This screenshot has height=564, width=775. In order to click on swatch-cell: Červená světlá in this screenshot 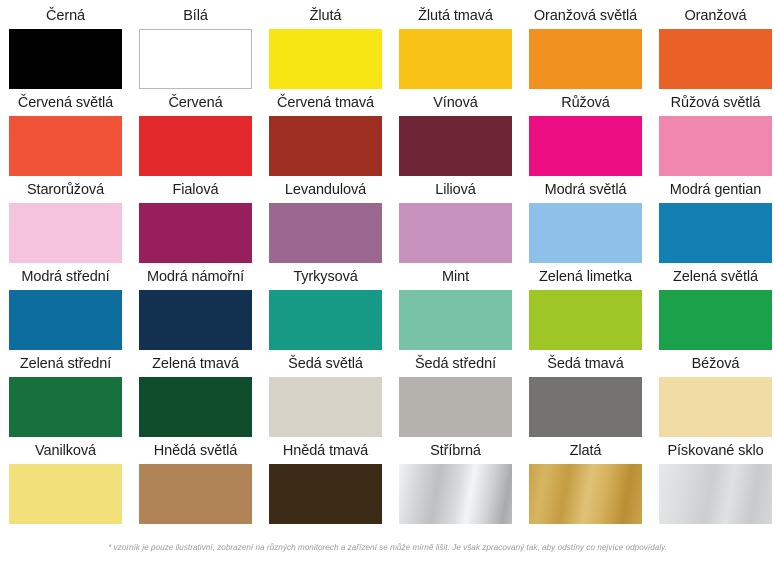, I will do `click(65, 135)`.